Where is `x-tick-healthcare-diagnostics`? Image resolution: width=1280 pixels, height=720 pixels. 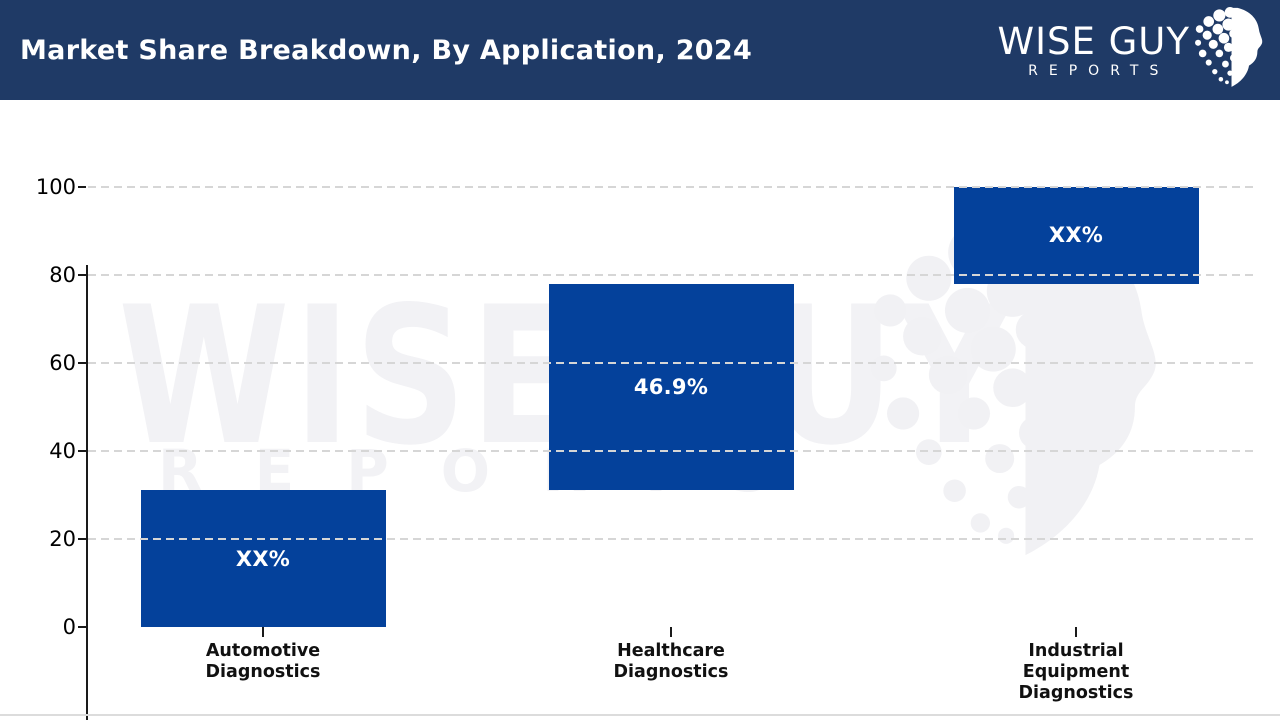 x-tick-healthcare-diagnostics is located at coordinates (671, 632).